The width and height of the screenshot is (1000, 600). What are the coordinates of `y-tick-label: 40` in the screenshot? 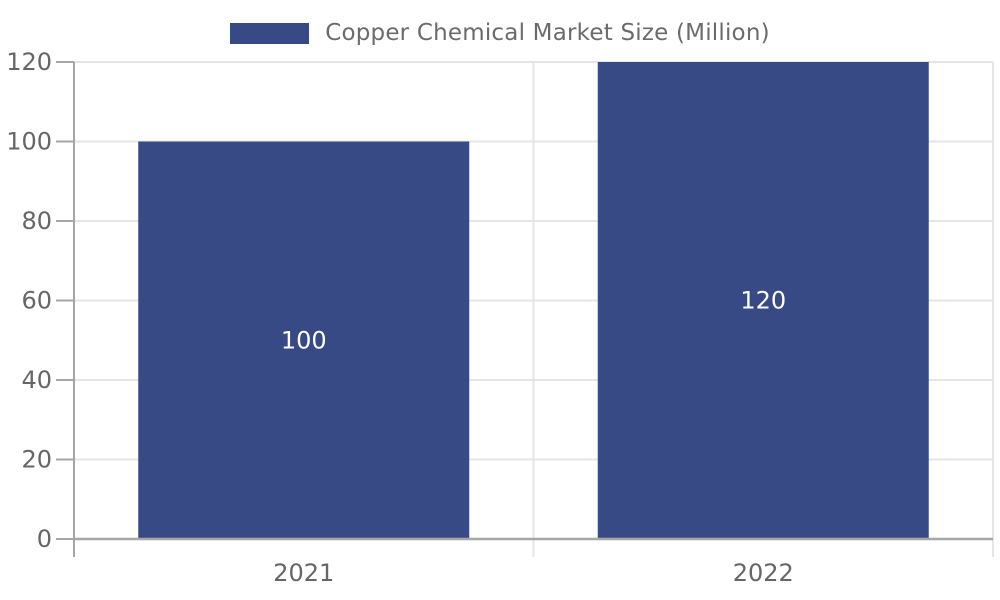 It's located at (36, 380).